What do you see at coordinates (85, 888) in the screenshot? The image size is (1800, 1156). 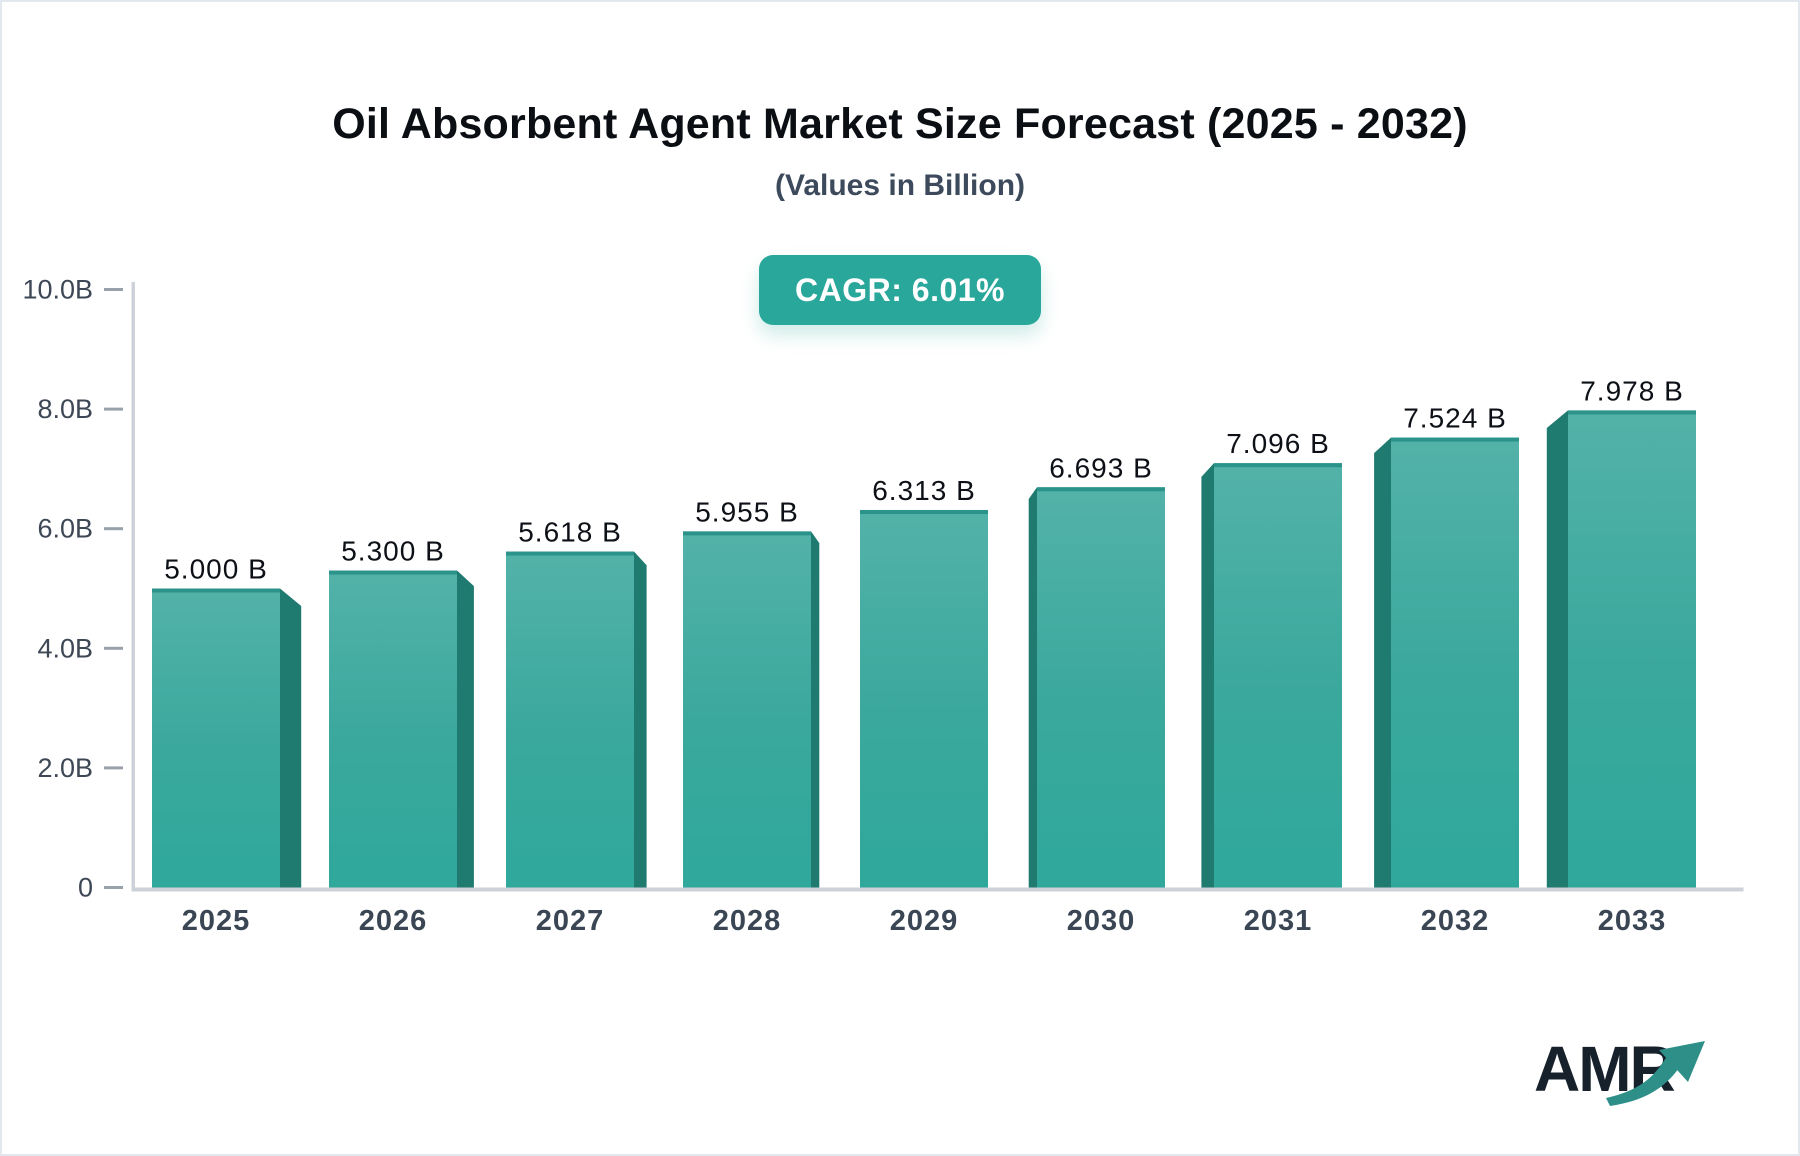 I see `y-axis-tick-label: 0` at bounding box center [85, 888].